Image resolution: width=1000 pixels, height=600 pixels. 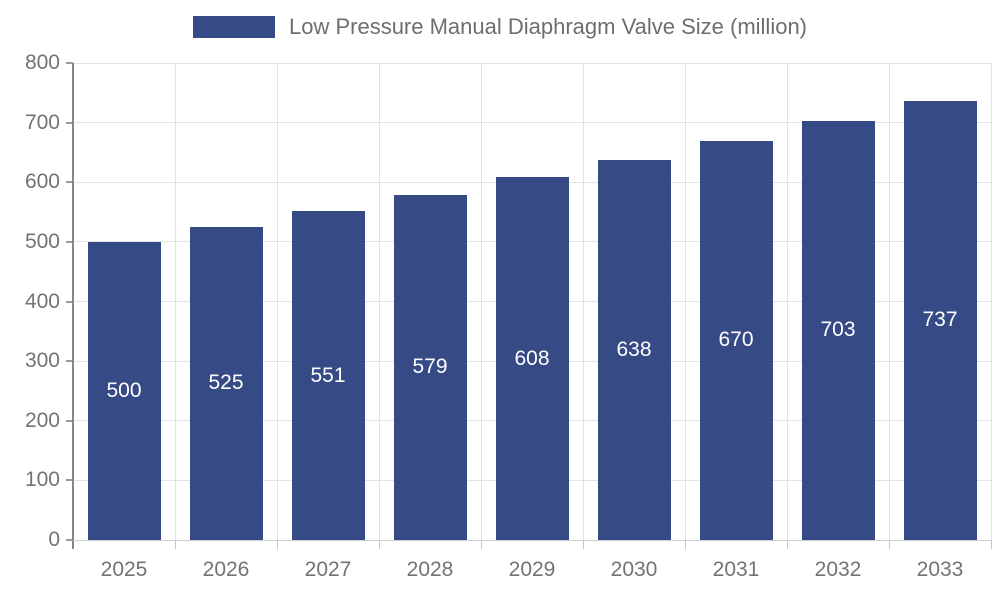 I want to click on x-tick-label: 2028, so click(x=430, y=569).